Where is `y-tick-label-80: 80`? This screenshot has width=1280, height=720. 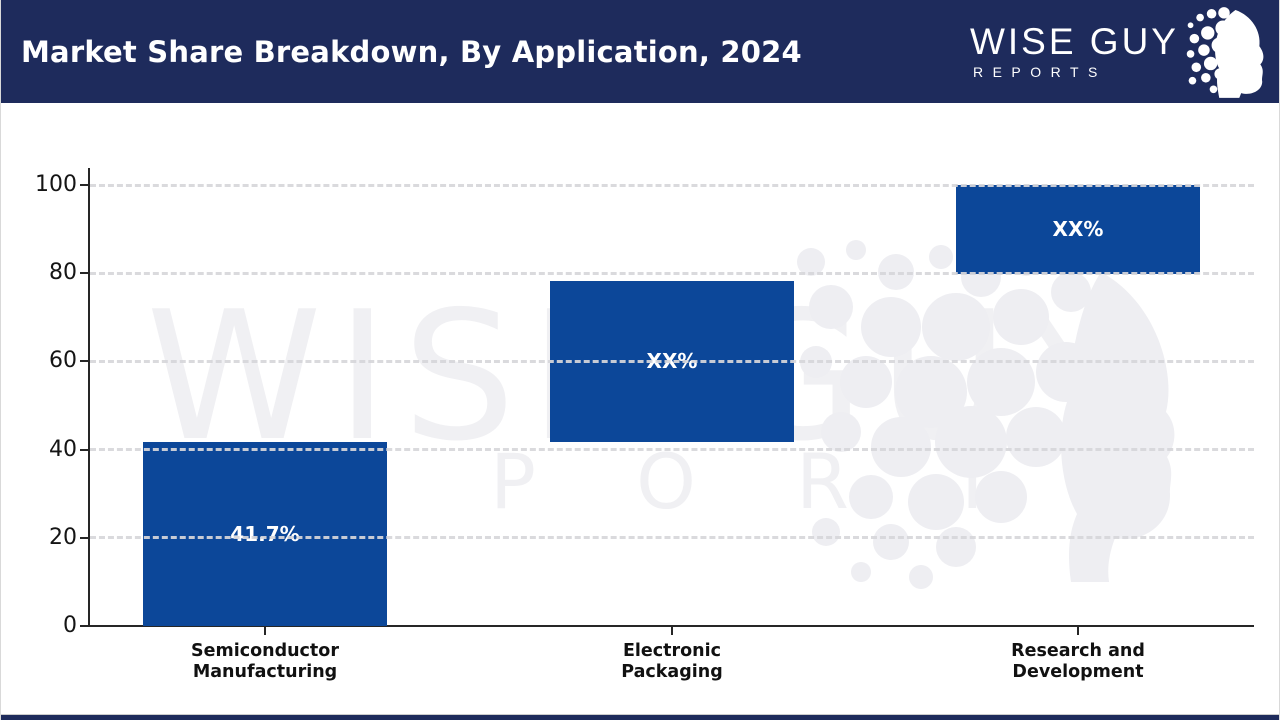 y-tick-label-80: 80 is located at coordinates (63, 273).